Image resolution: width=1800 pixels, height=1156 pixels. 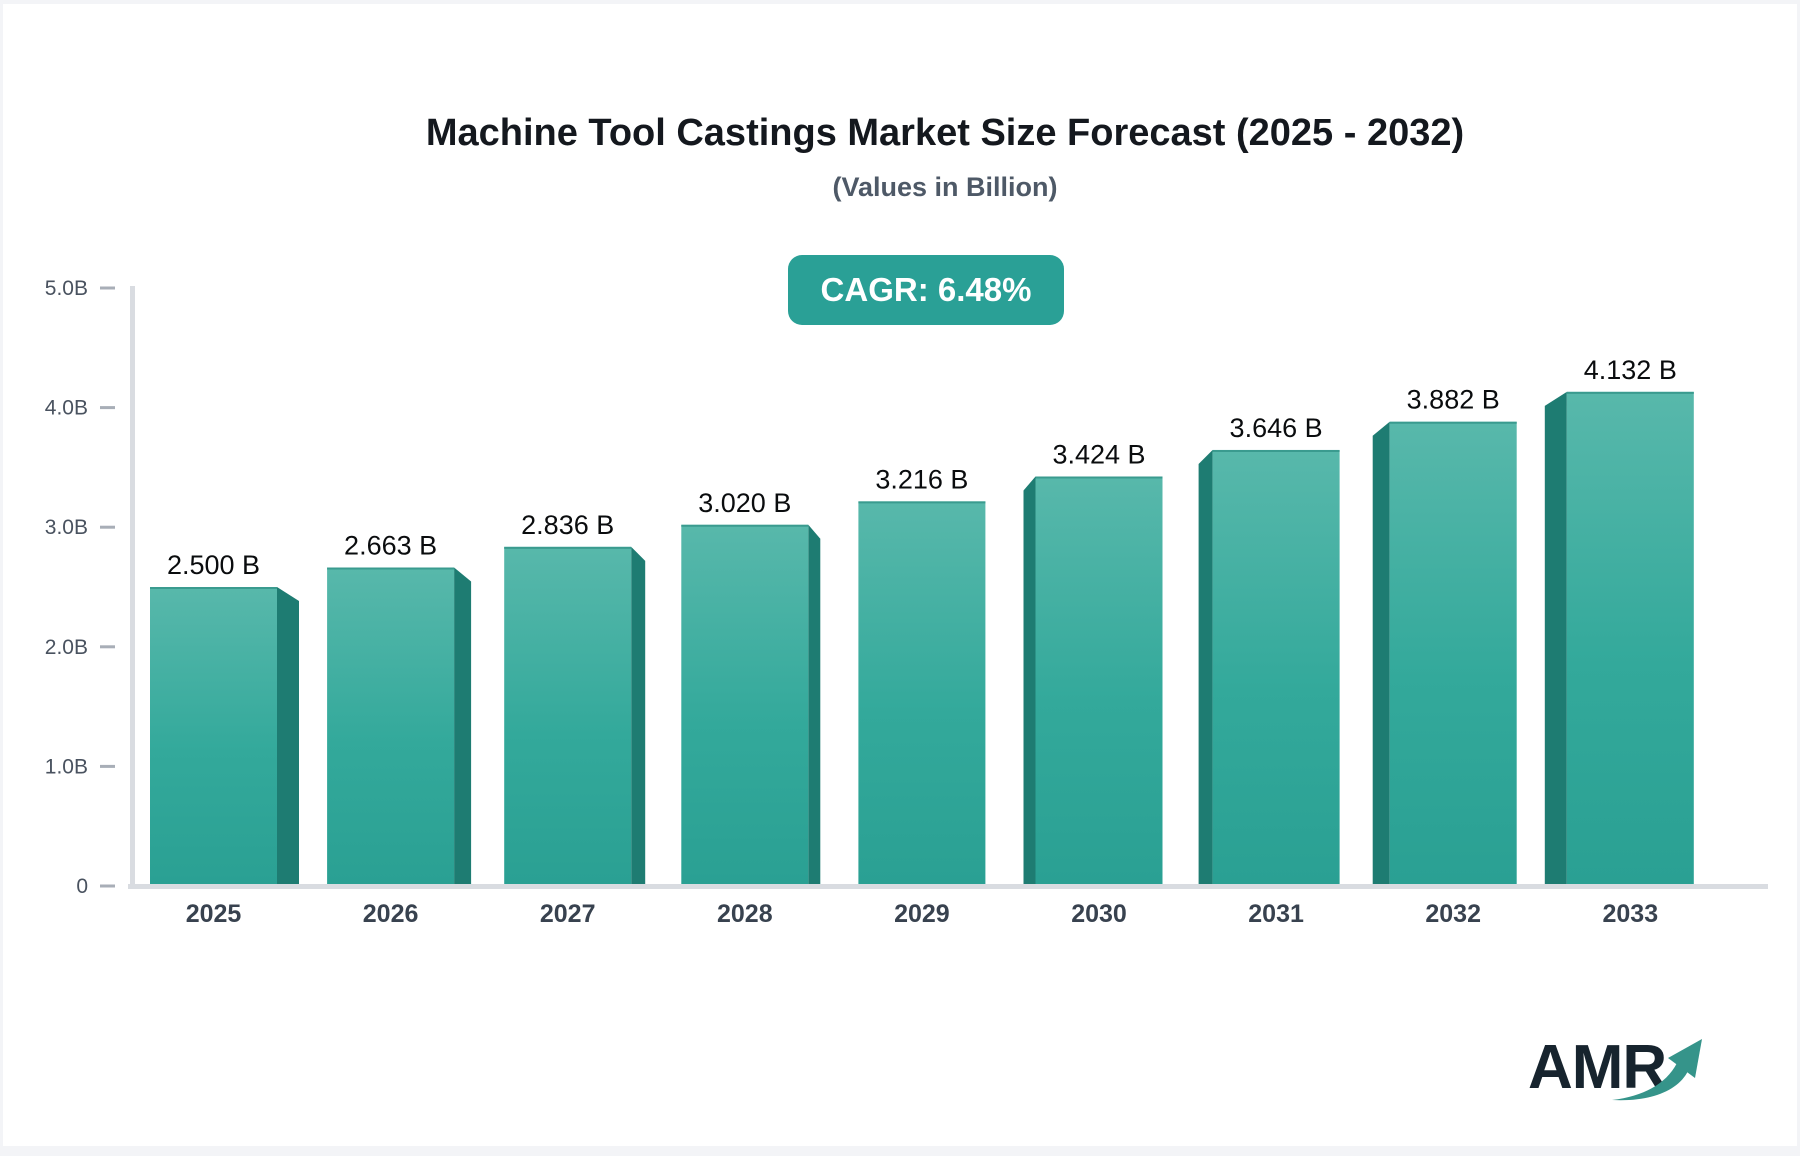 I want to click on bar-value-label: 3.882 B, so click(x=1453, y=400).